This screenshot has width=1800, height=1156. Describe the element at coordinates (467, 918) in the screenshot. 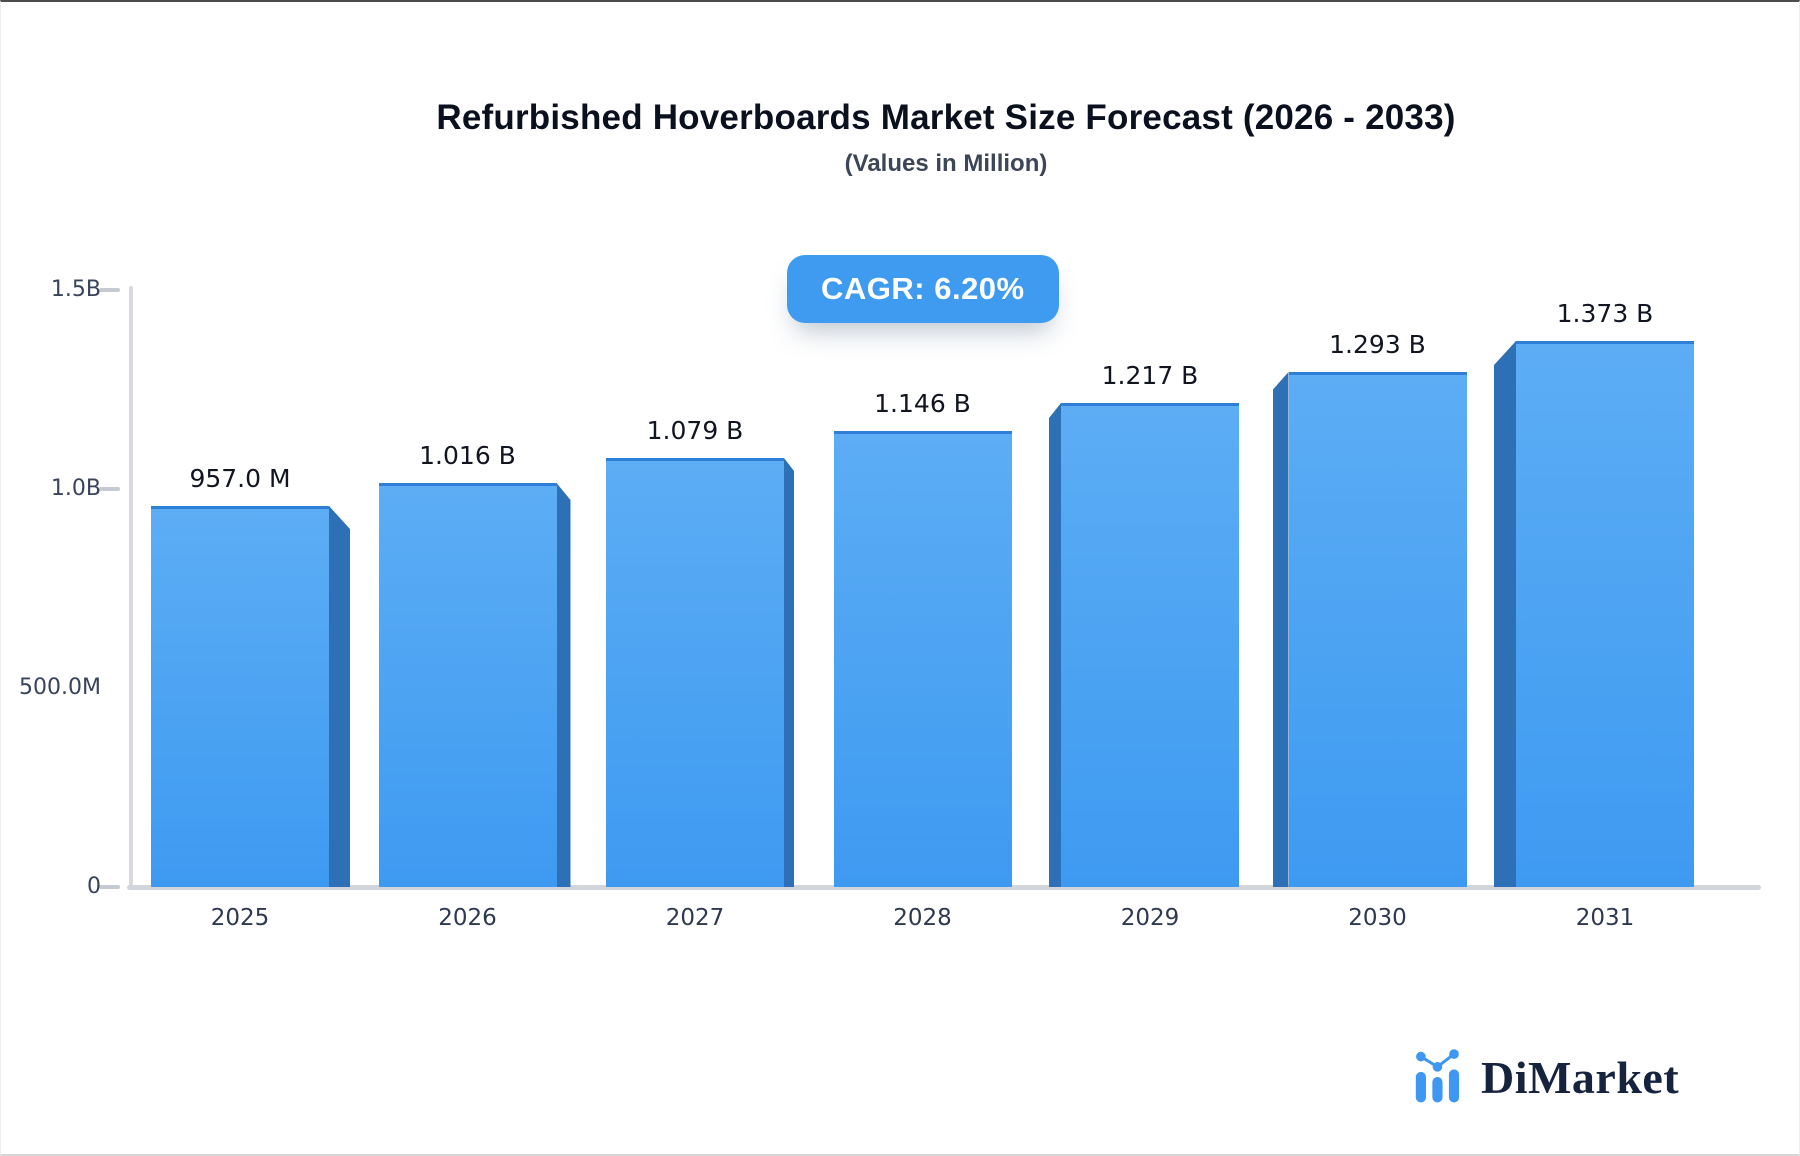

I see `x-axis-label-2026: 2026` at that location.